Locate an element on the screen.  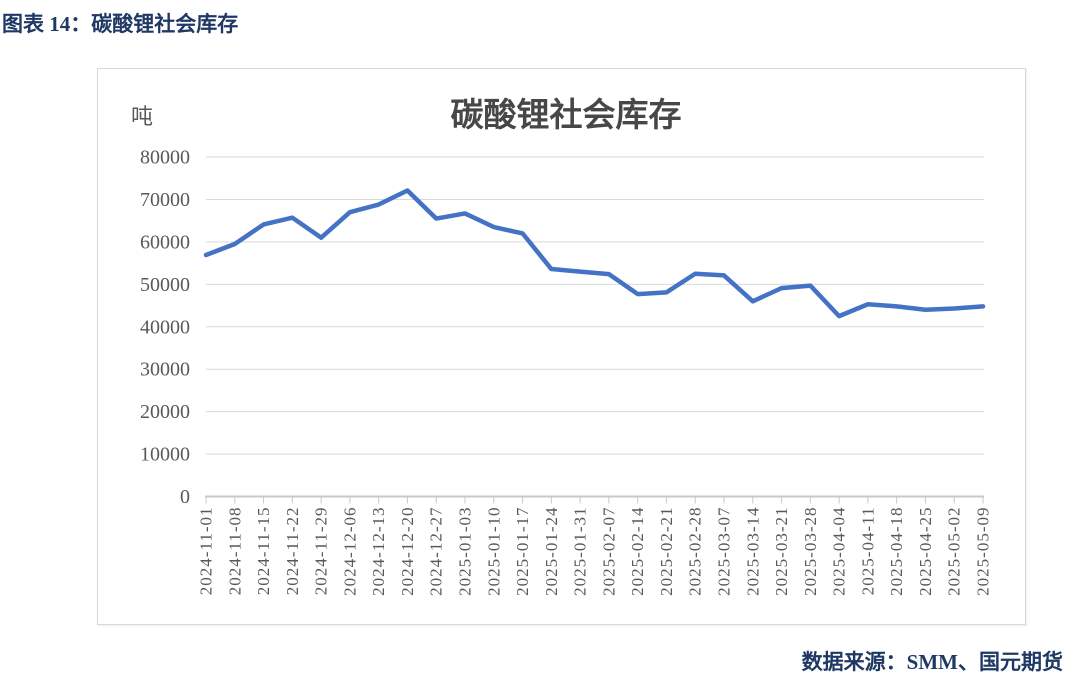
x-axis-tick-label: 2025-05-09 is located at coordinates (983, 551).